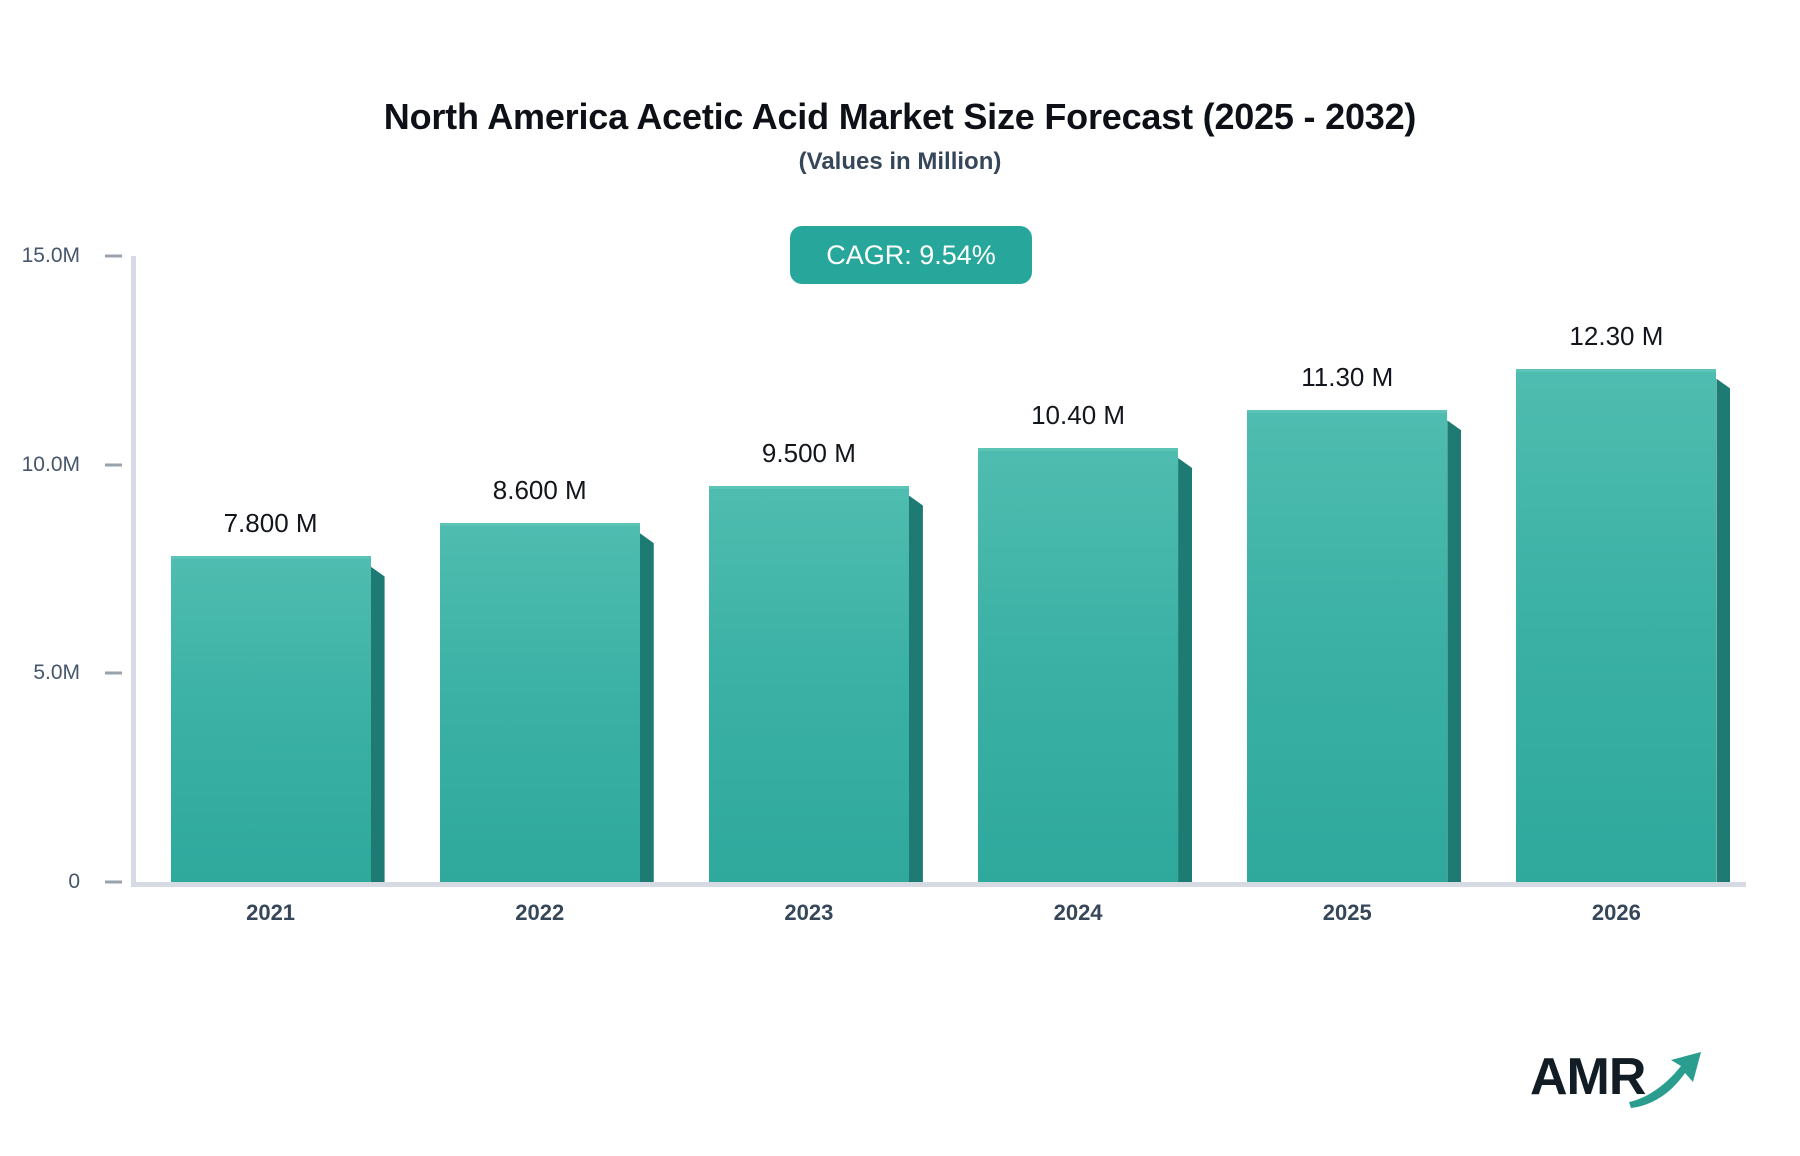  Describe the element at coordinates (271, 912) in the screenshot. I see `x-axis-tick-label: 2021` at that location.